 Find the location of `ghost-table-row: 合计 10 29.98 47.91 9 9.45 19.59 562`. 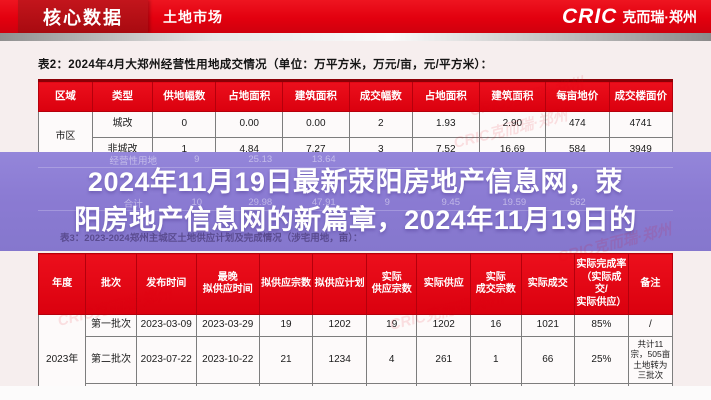

ghost-table-row: 合计 10 29.98 47.91 9 9.45 19.59 562 is located at coordinates (355, 203).